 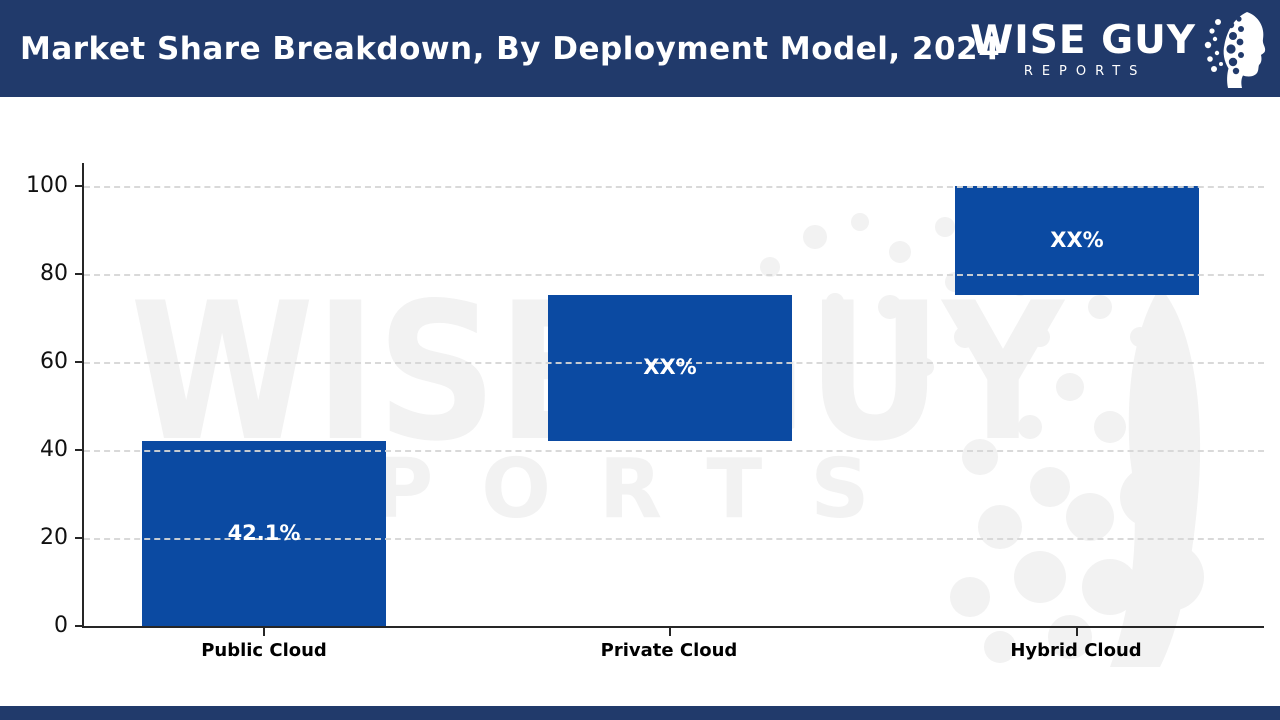 What do you see at coordinates (670, 632) in the screenshot?
I see `x-tickmark-private` at bounding box center [670, 632].